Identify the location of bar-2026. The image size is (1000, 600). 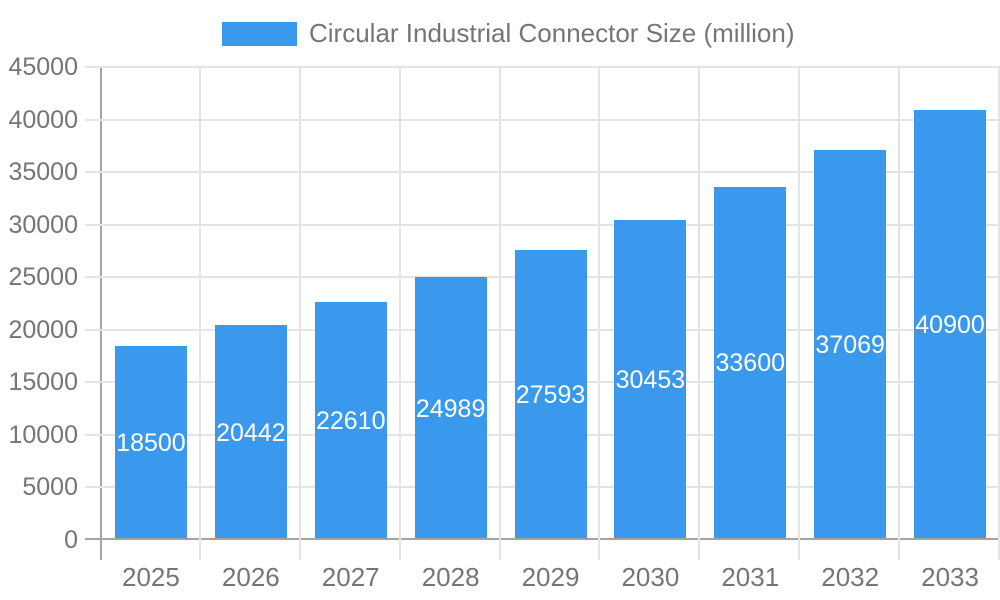
(250, 431).